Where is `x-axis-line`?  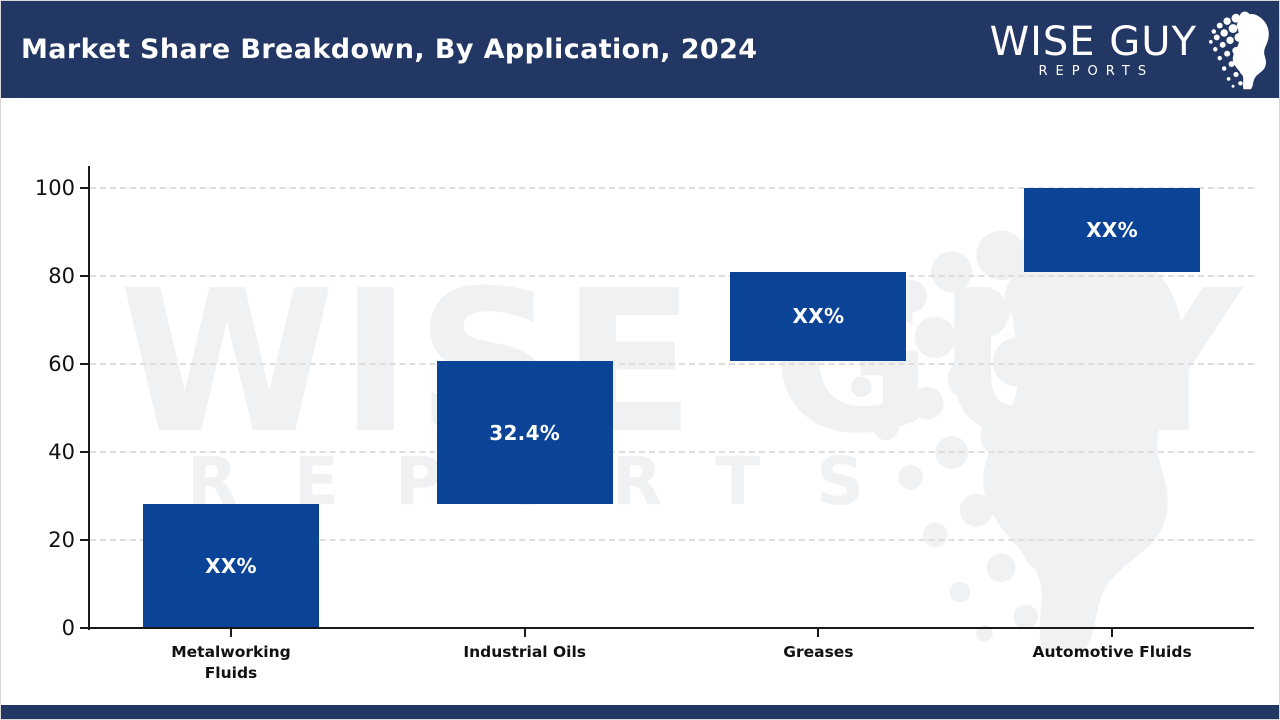
x-axis-line is located at coordinates (671, 628).